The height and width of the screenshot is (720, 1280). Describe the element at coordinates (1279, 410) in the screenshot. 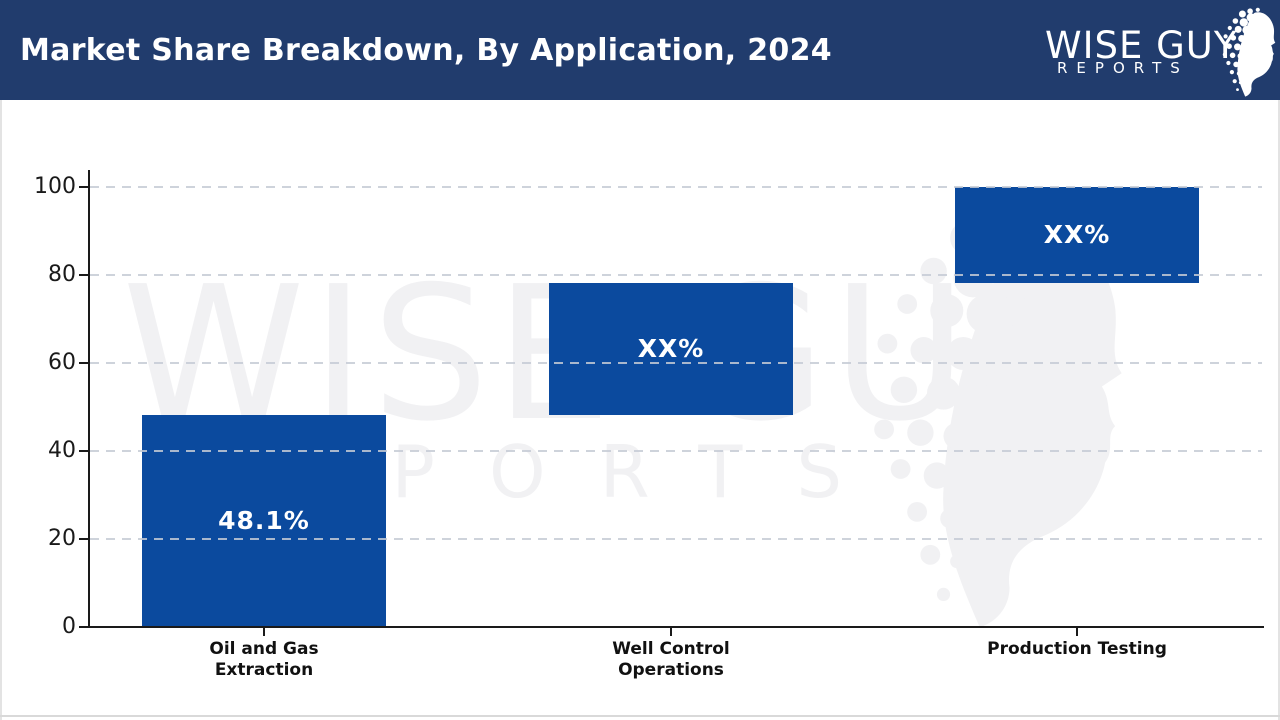

I see `frame-right-border` at that location.